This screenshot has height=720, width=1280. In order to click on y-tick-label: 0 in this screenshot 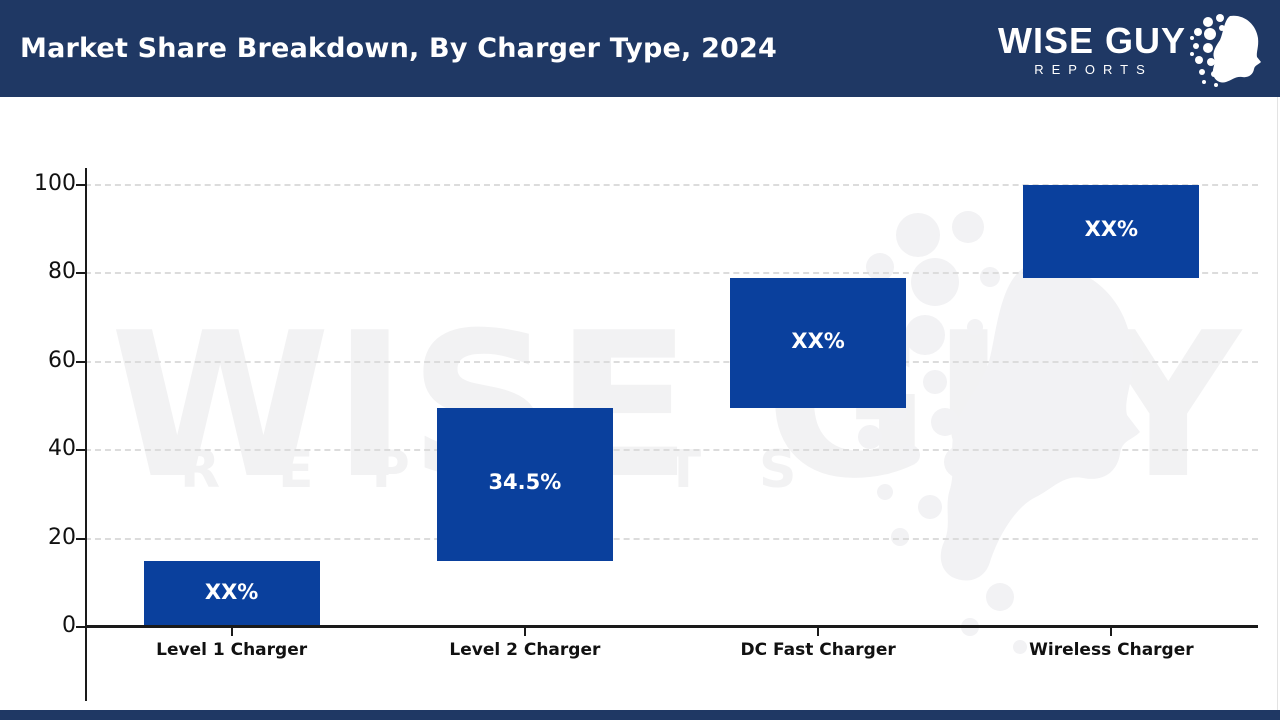, I will do `click(69, 625)`.